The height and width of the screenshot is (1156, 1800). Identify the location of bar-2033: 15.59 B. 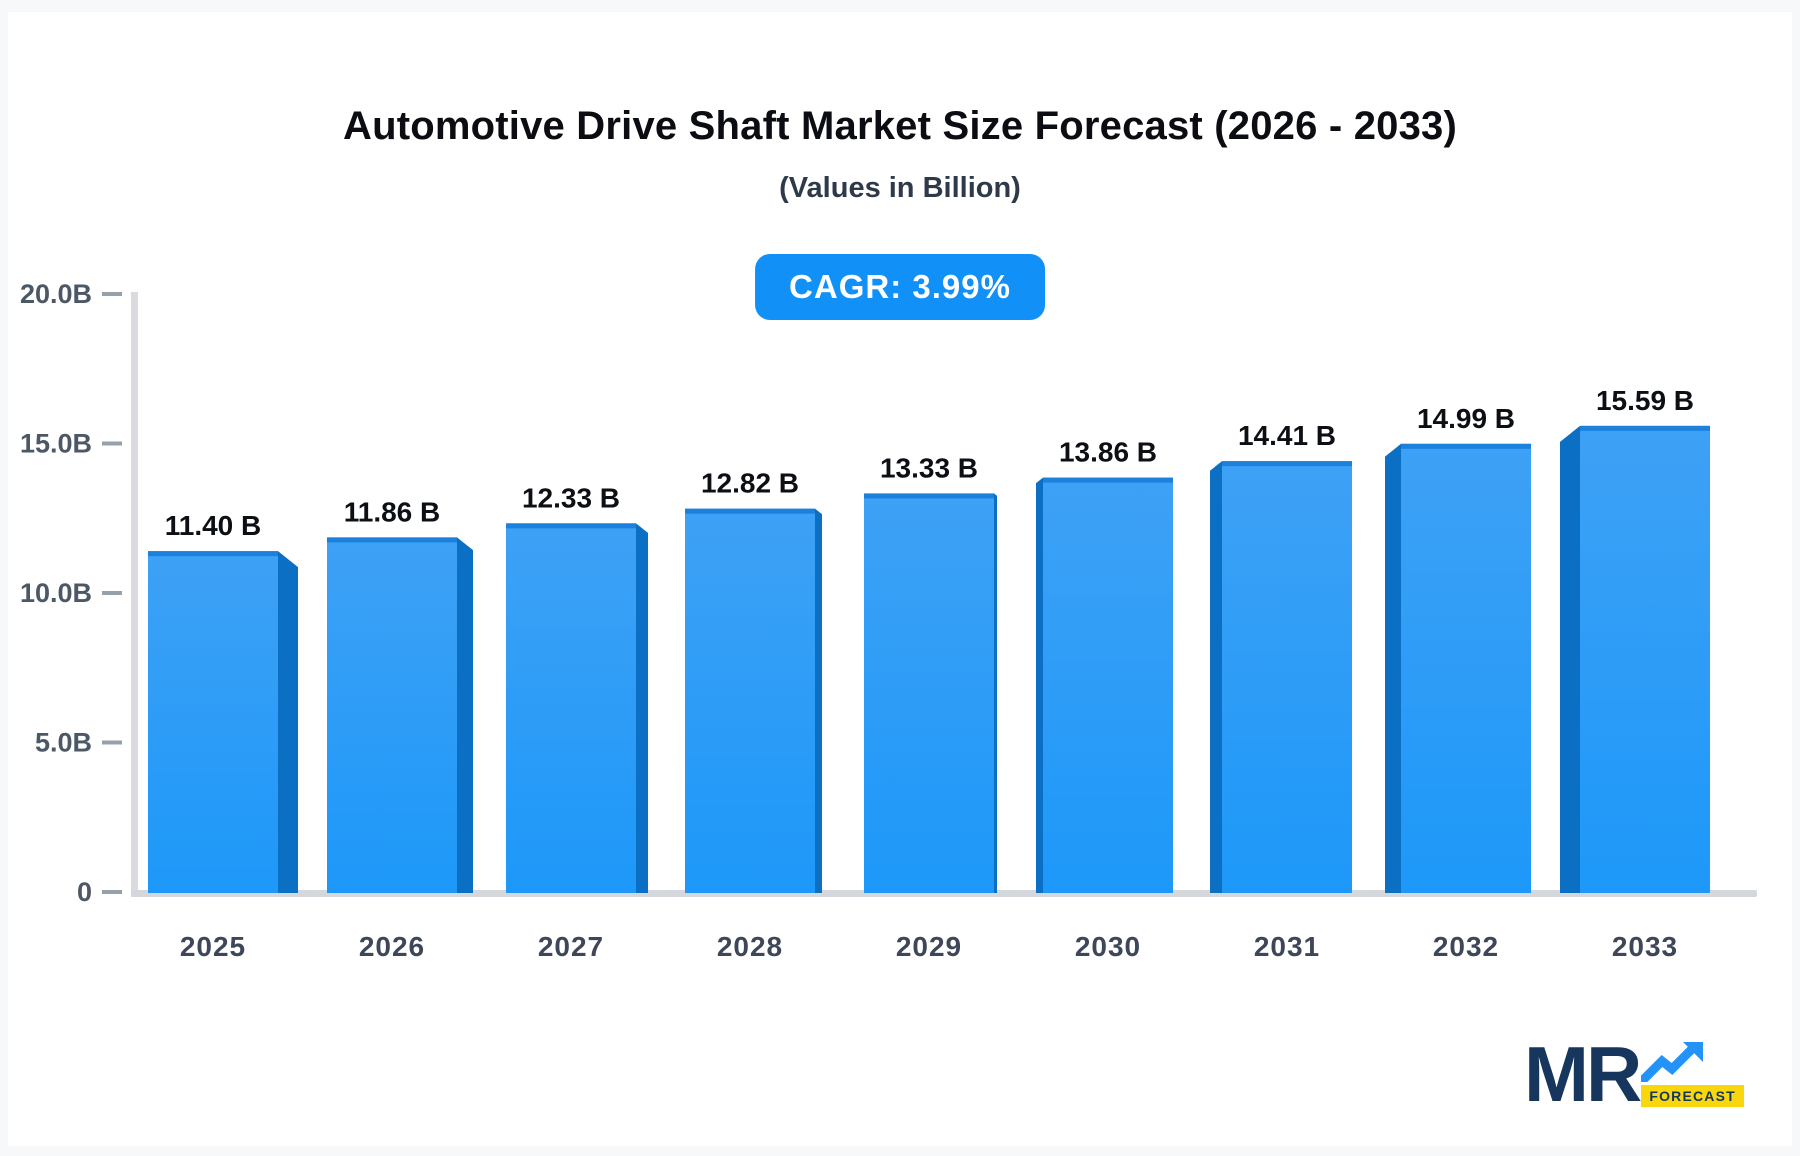
(1635, 639).